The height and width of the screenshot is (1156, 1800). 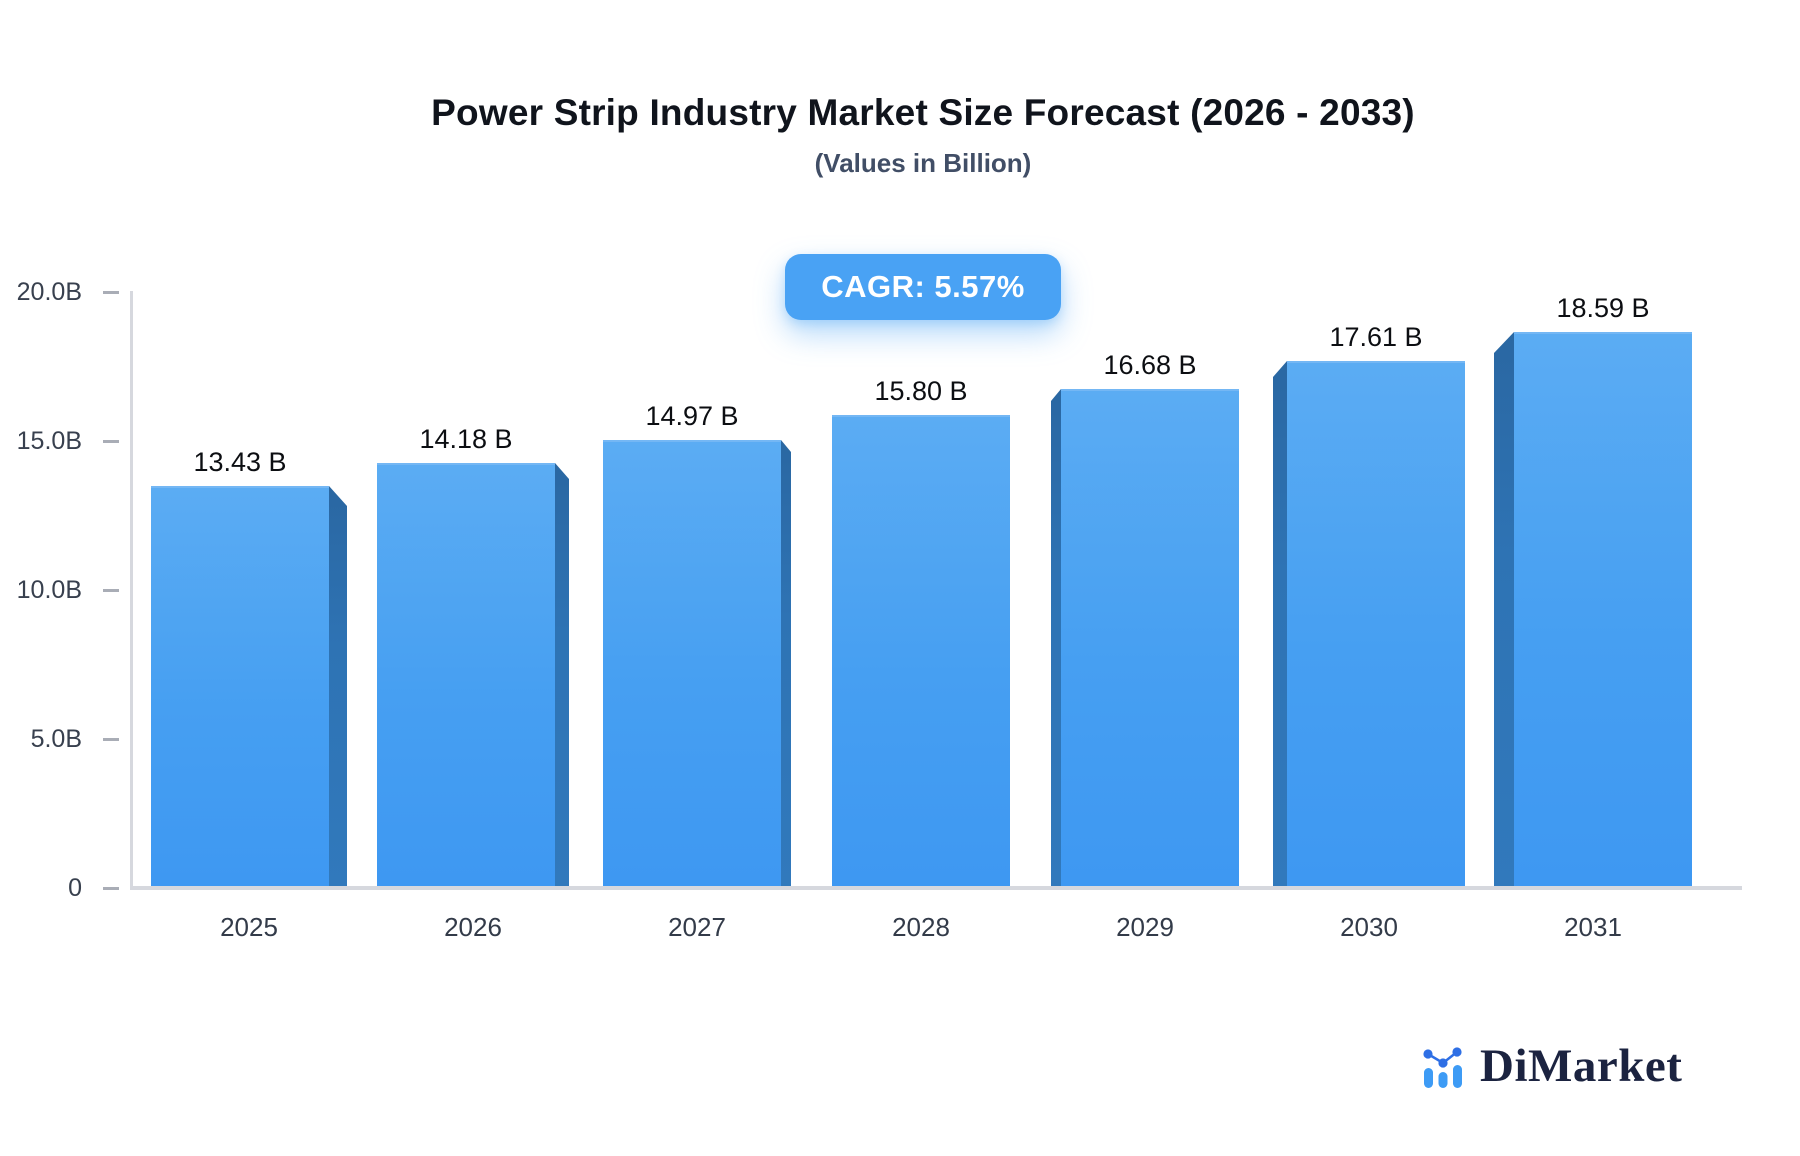 I want to click on cagr-badge: CAGR: 5.57%, so click(x=923, y=287).